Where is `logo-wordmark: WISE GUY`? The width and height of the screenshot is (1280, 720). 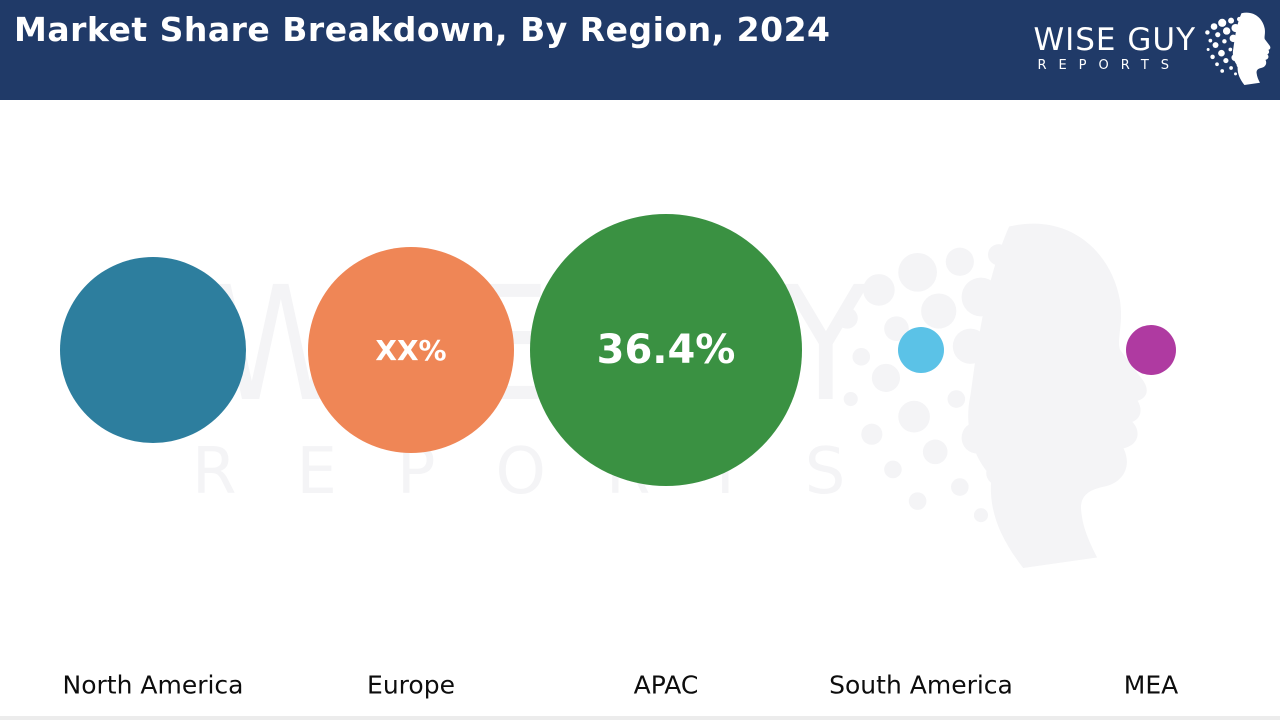 logo-wordmark: WISE GUY is located at coordinates (1114, 40).